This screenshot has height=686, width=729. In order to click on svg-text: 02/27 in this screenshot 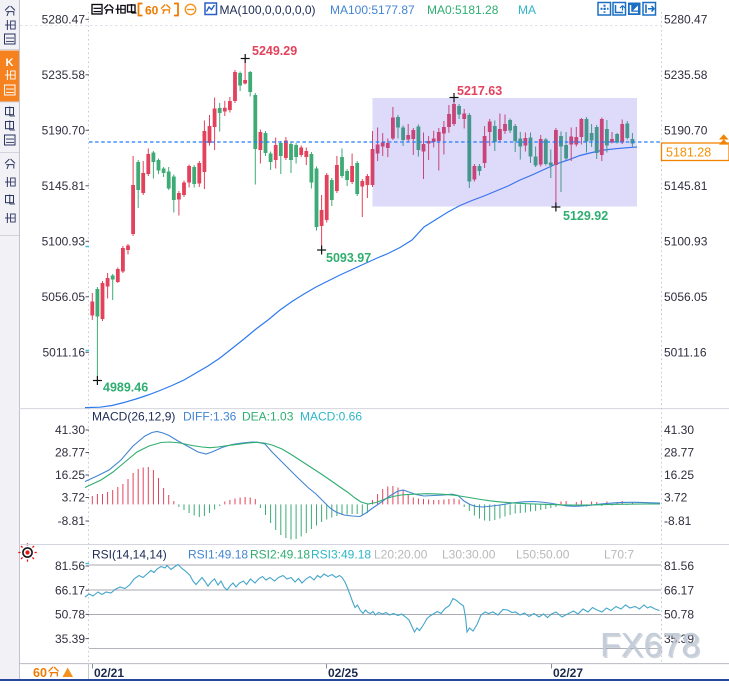, I will do `click(568, 673)`.